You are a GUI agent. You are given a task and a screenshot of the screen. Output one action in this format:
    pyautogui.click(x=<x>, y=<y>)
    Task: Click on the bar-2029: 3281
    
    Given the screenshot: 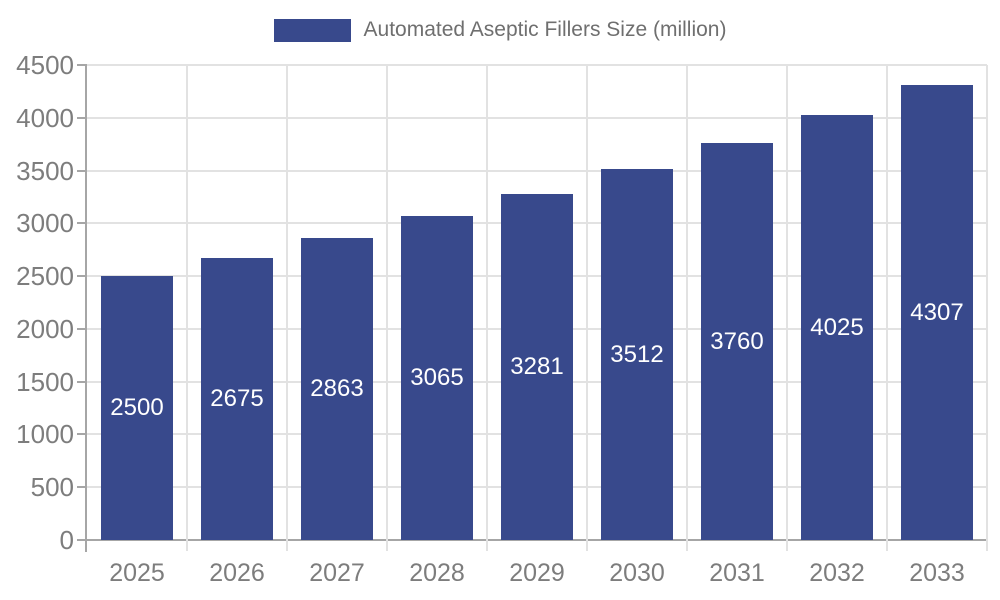 What is the action you would take?
    pyautogui.click(x=537, y=366)
    